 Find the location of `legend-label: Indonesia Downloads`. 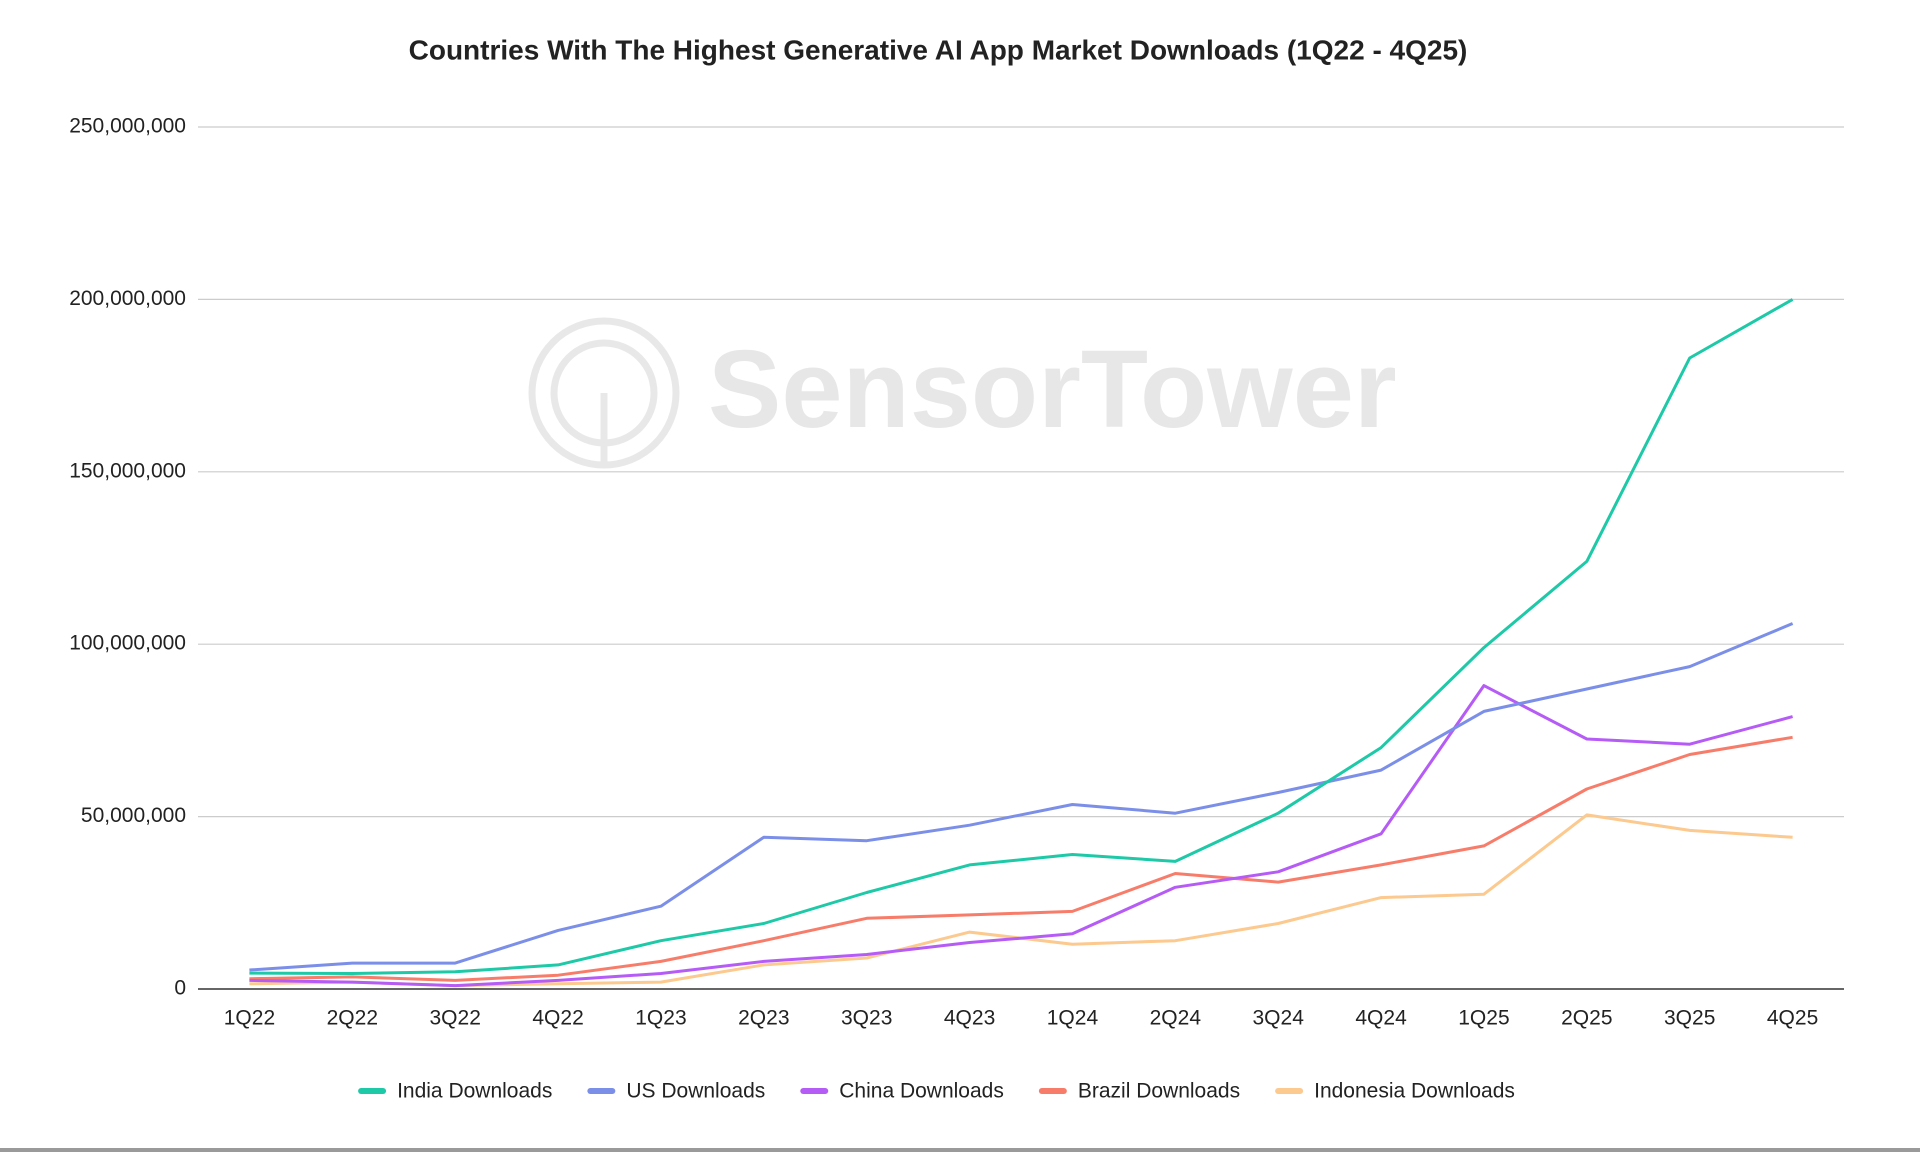

legend-label: Indonesia Downloads is located at coordinates (1414, 1091).